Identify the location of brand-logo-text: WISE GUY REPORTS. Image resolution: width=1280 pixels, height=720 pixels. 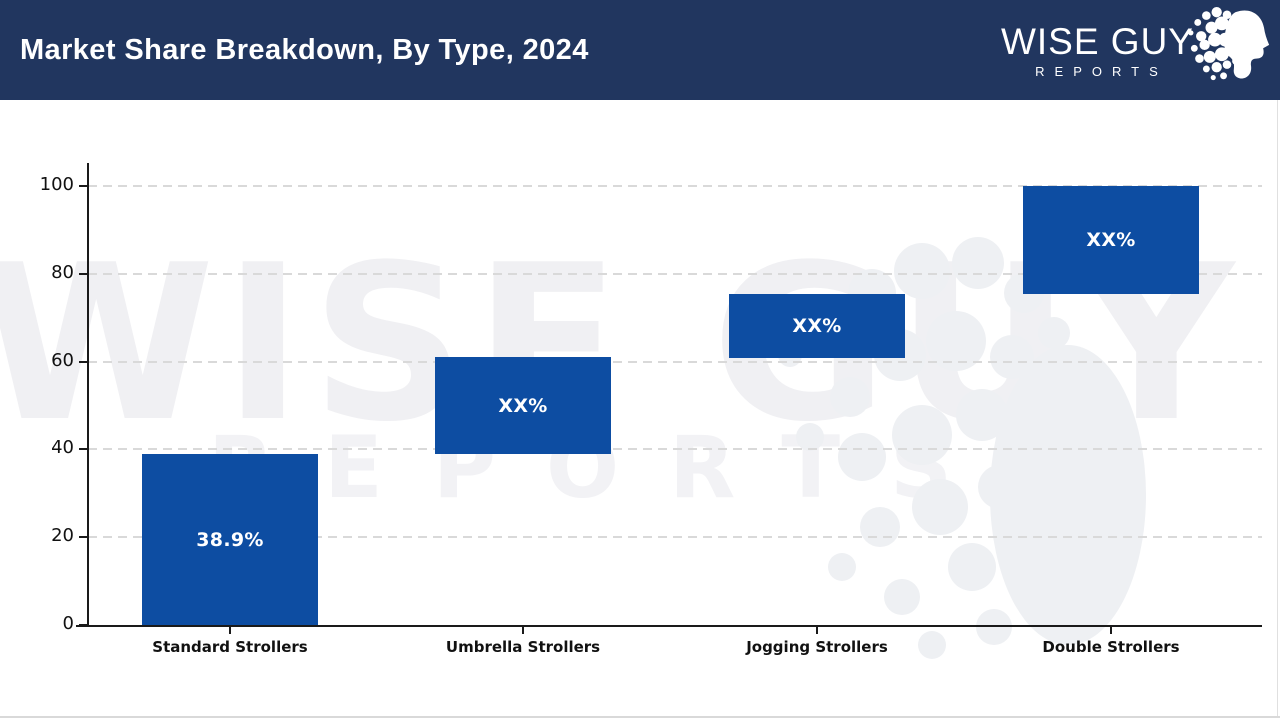
(1097, 49).